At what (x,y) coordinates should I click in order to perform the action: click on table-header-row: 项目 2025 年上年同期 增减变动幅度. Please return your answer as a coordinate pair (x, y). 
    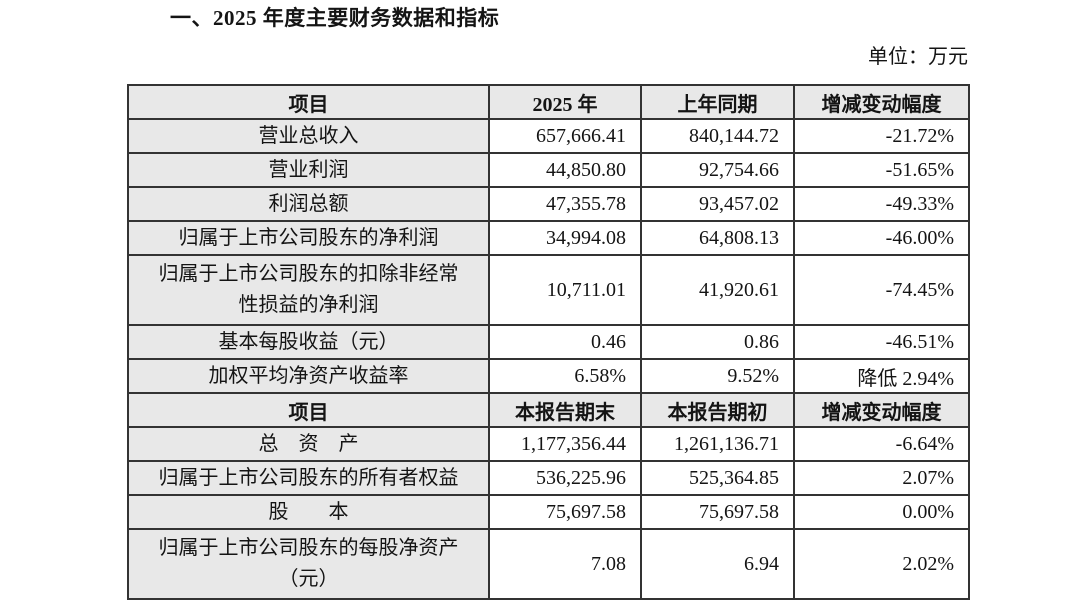
    Looking at the image, I should click on (548, 102).